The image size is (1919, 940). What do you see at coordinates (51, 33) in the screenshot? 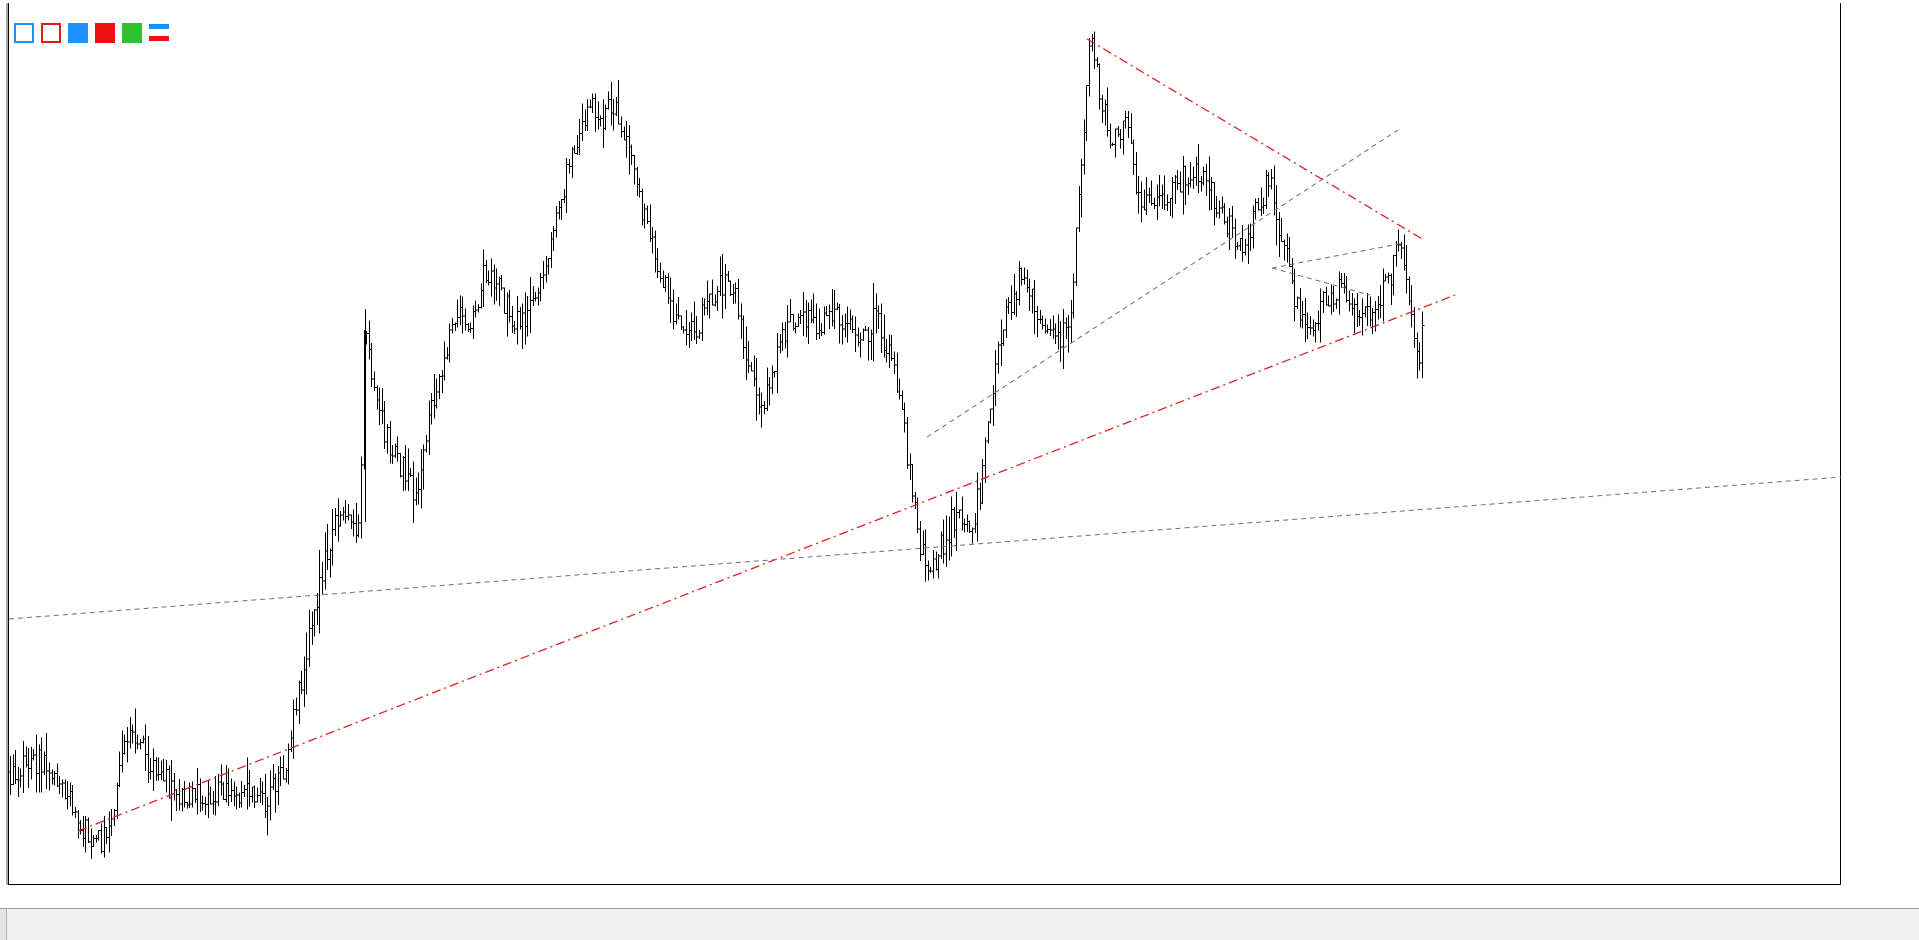
I see `candle-chart-outline-red-icon` at bounding box center [51, 33].